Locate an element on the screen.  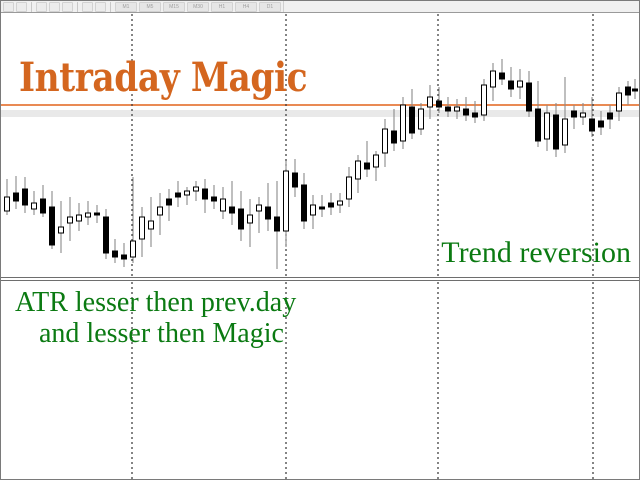
toolbar: M1 M5 M15 M30 H1 H4 D1 is located at coordinates (320, 7).